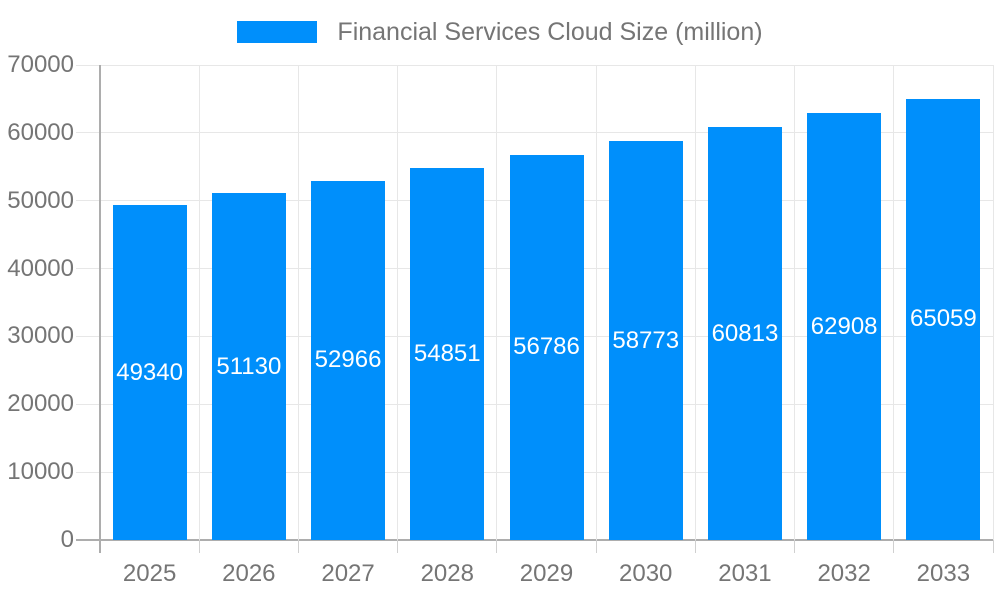 This screenshot has height=600, width=1000. I want to click on bar-2031: 60813, so click(744, 333).